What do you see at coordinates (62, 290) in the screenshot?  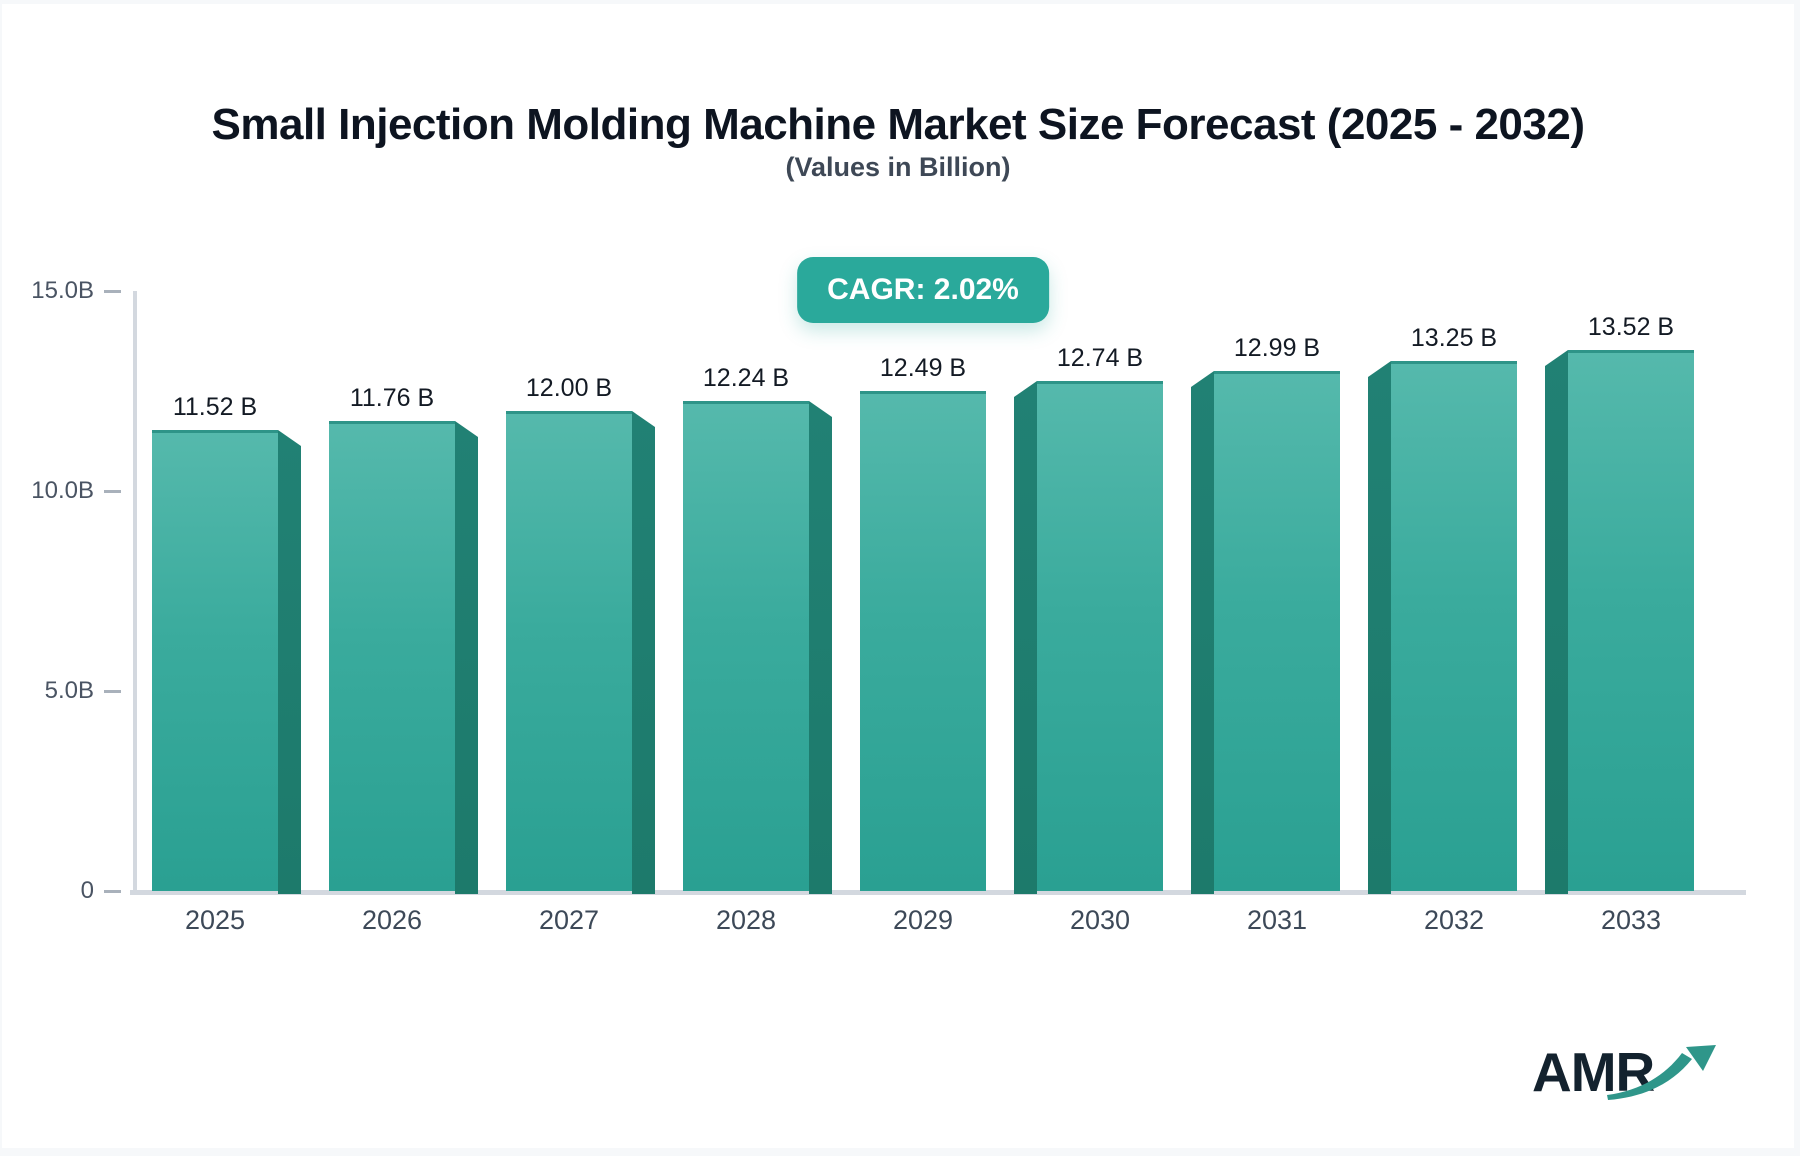 I see `y-tick-label: 15.0B` at bounding box center [62, 290].